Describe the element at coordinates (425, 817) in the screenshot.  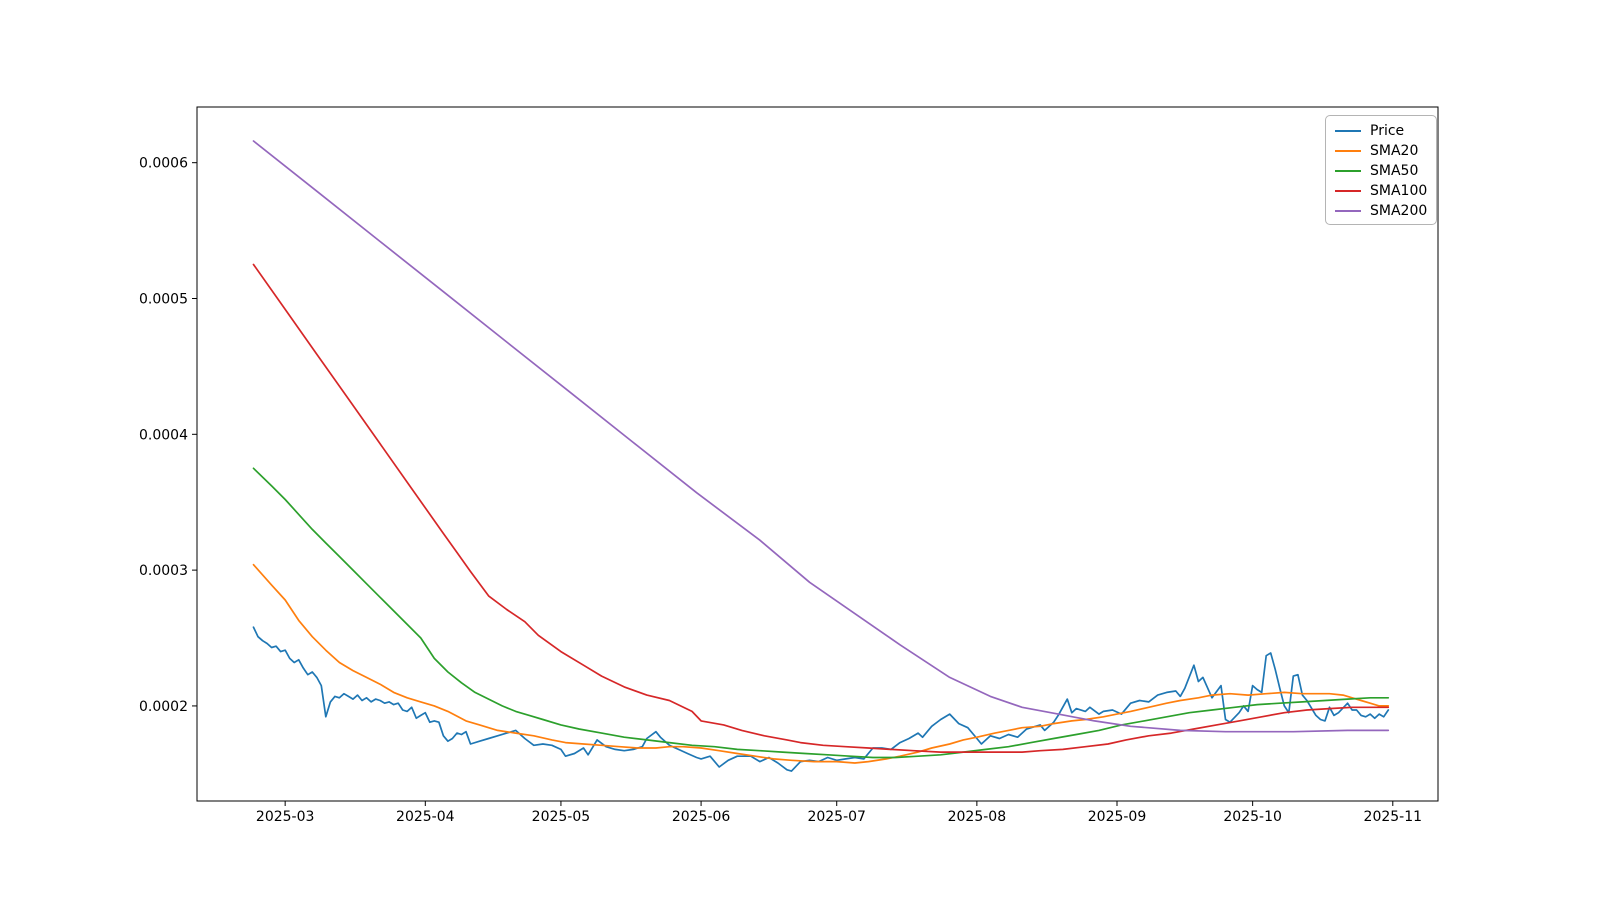
I see `x-axis-tick-label: 2025-04` at that location.